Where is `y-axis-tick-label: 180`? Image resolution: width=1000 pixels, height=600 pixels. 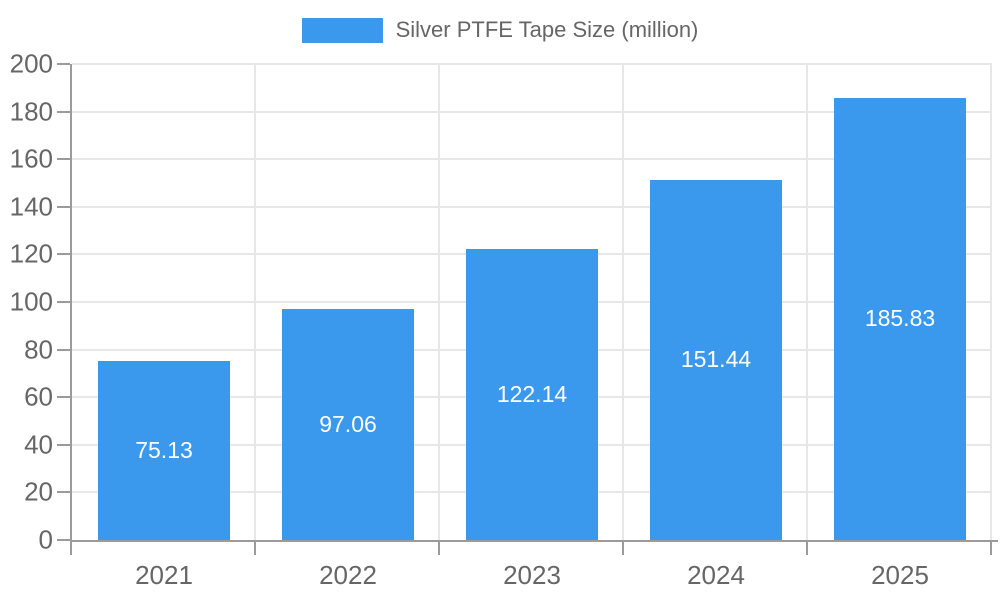
y-axis-tick-label: 180 is located at coordinates (31, 111).